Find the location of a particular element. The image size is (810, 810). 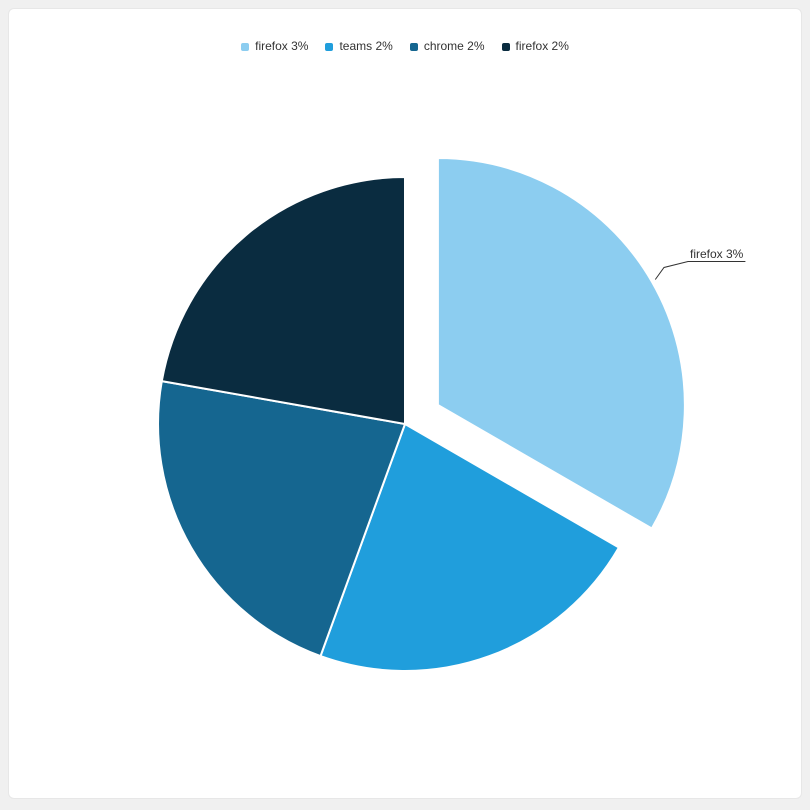

legend-item-label: teams 2% is located at coordinates (366, 46).